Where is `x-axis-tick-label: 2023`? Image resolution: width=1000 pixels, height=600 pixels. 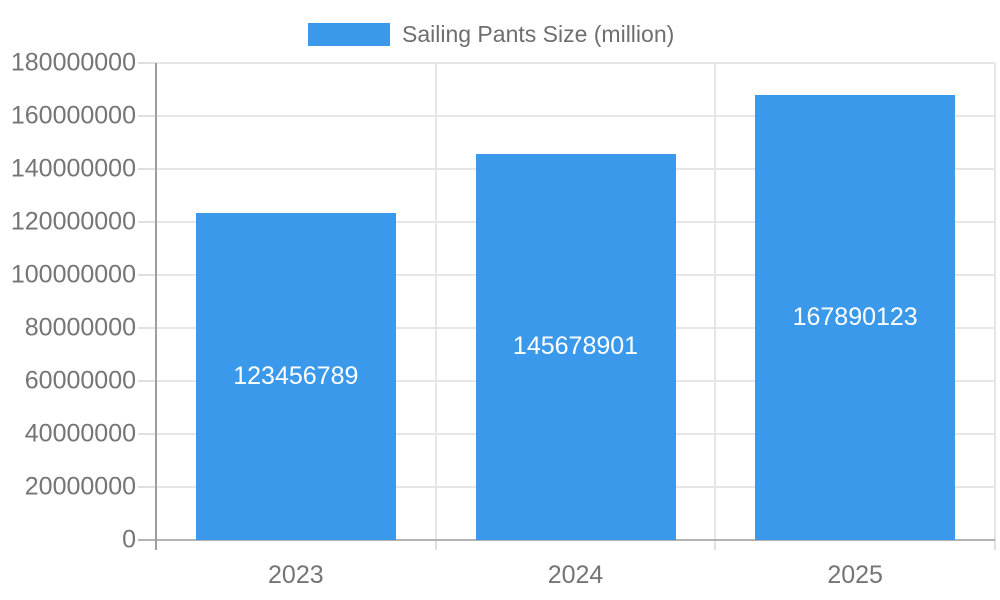
x-axis-tick-label: 2023 is located at coordinates (296, 575).